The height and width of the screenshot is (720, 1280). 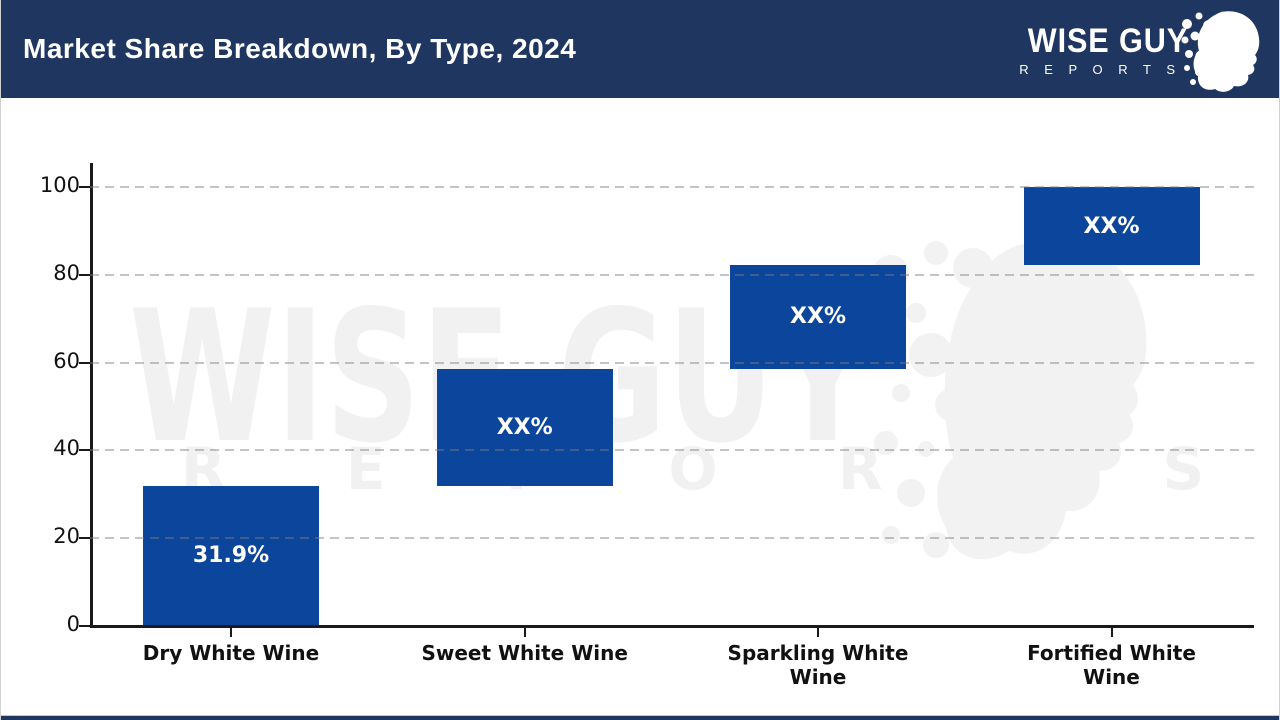 I want to click on bar-value-label: 31.9%, so click(x=231, y=556).